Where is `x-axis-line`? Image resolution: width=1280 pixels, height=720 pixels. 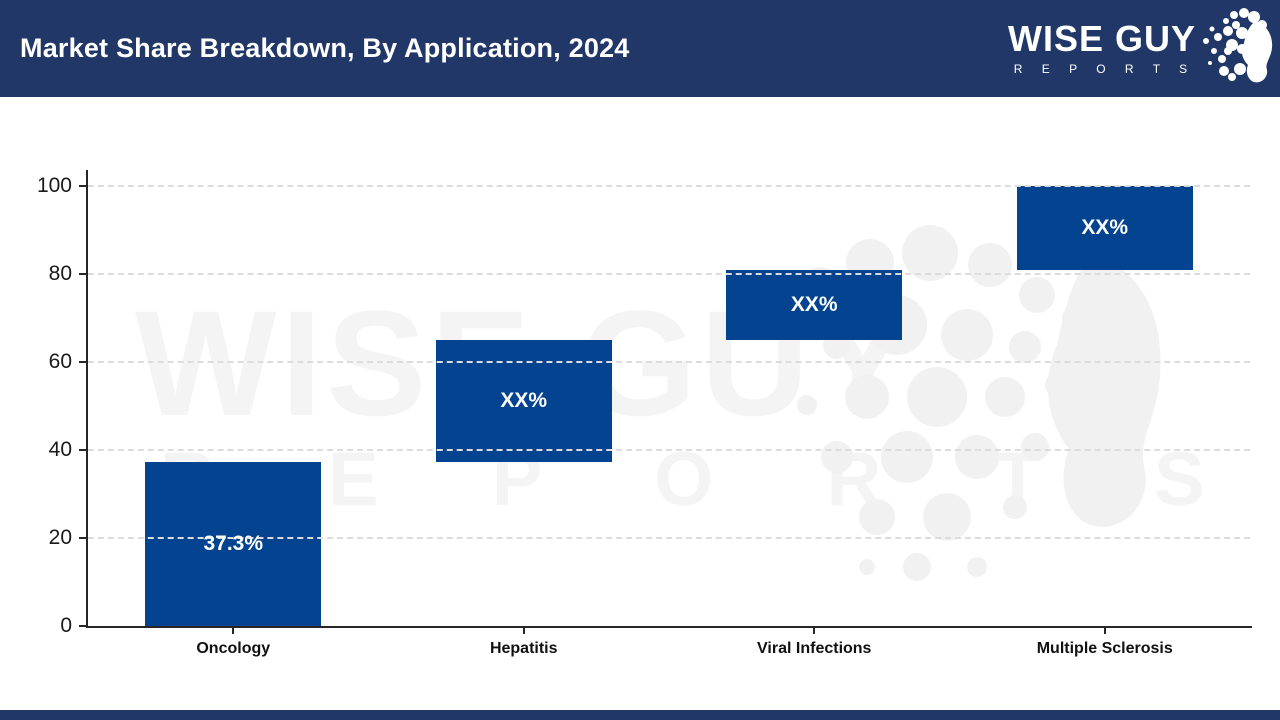 x-axis-line is located at coordinates (669, 627).